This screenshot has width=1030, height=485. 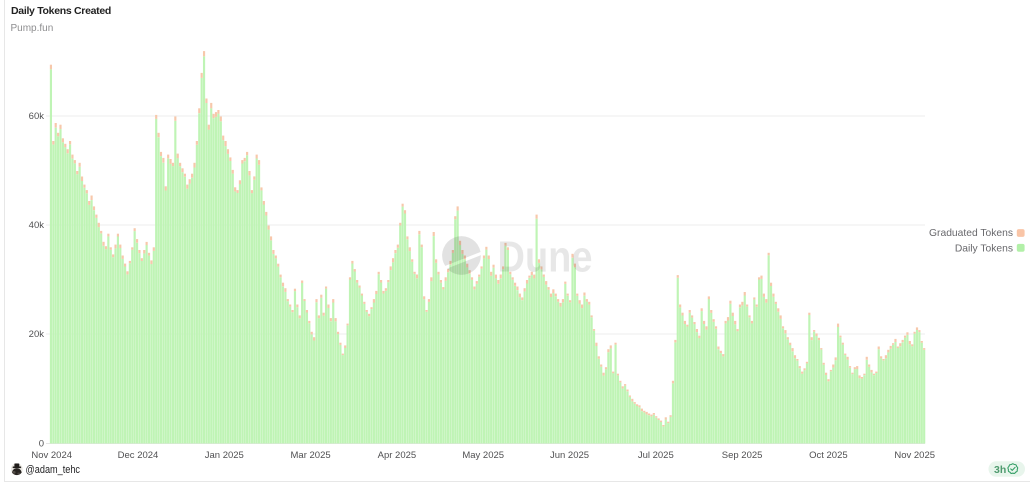 What do you see at coordinates (1000, 470) in the screenshot?
I see `svg-text: 3h` at bounding box center [1000, 470].